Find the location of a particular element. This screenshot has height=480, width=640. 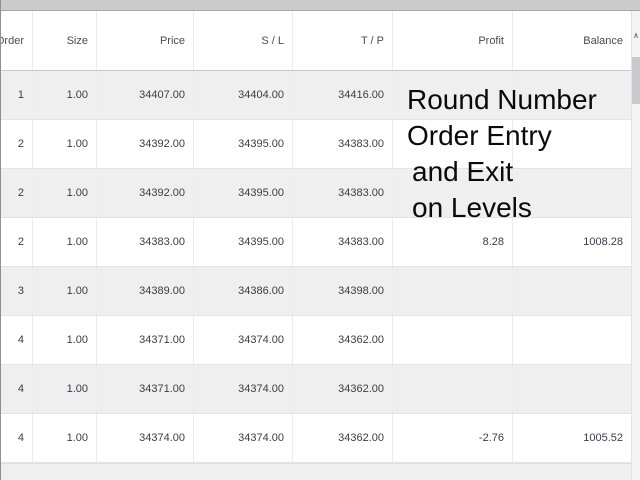

column-header-tp: T / P is located at coordinates (343, 40).